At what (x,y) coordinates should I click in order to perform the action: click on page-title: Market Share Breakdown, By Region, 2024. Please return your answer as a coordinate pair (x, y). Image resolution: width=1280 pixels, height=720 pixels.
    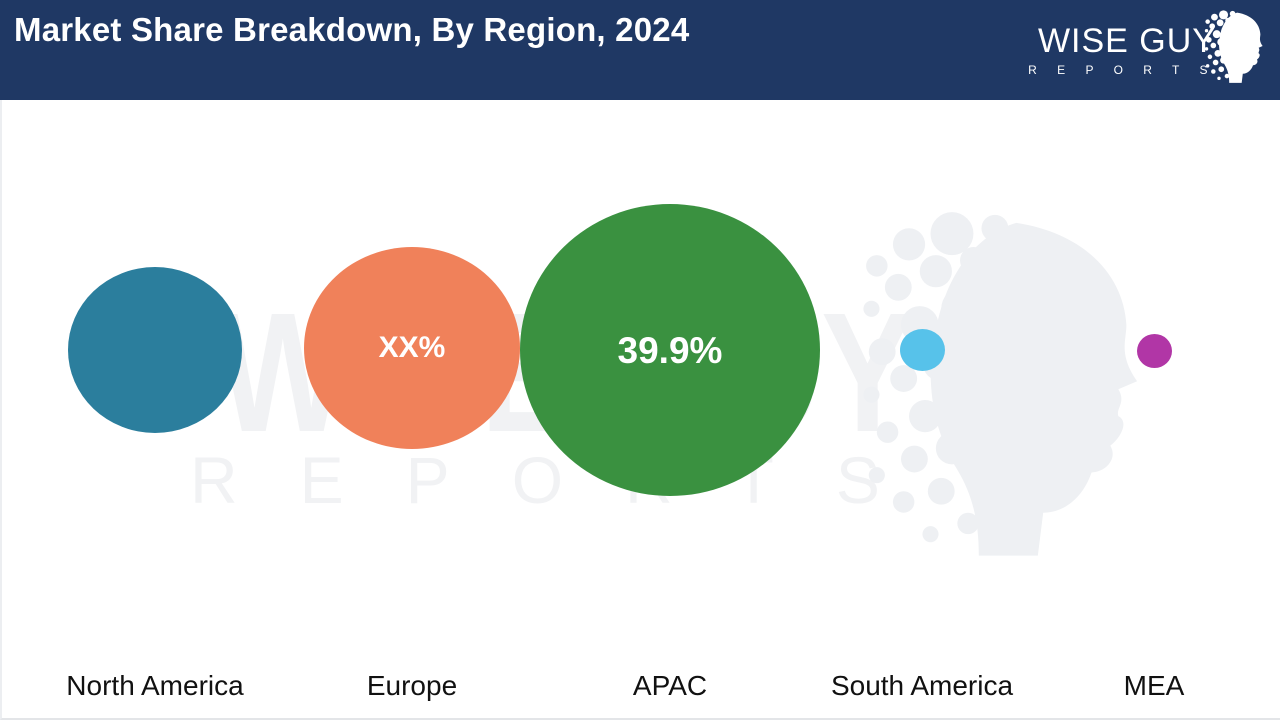
    Looking at the image, I should click on (352, 29).